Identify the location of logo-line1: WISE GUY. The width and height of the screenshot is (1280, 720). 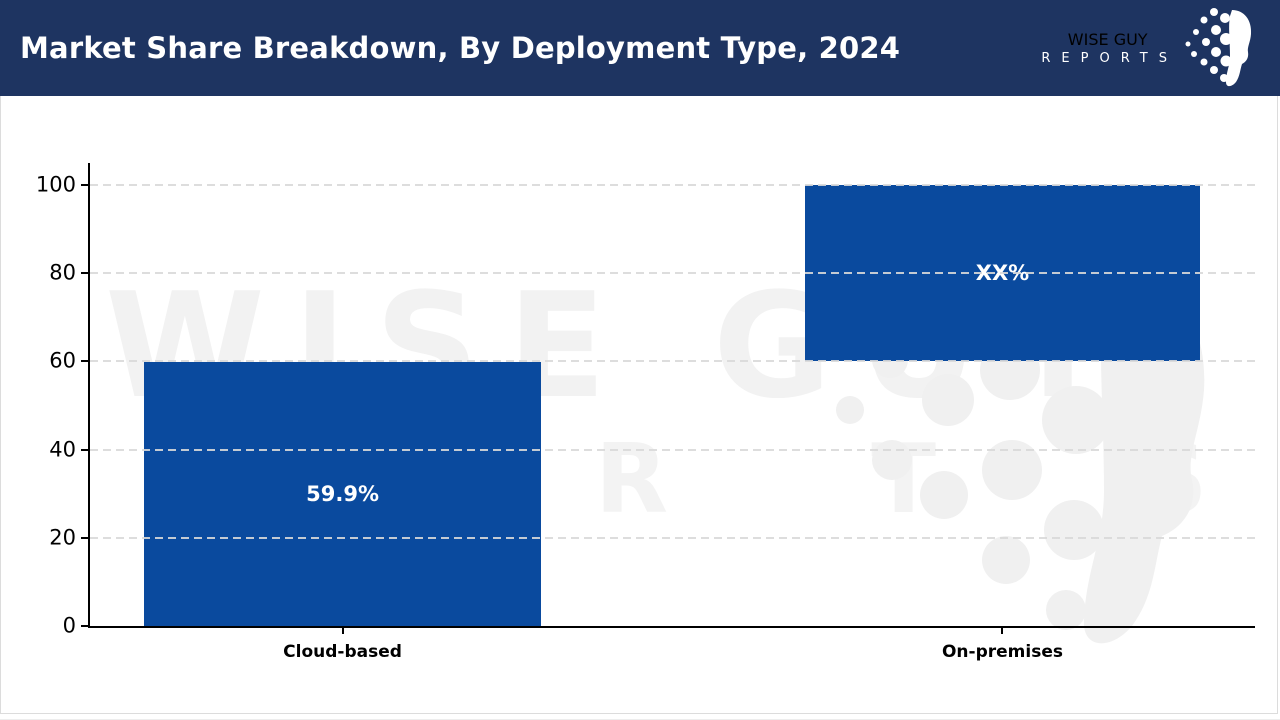
(1107, 39).